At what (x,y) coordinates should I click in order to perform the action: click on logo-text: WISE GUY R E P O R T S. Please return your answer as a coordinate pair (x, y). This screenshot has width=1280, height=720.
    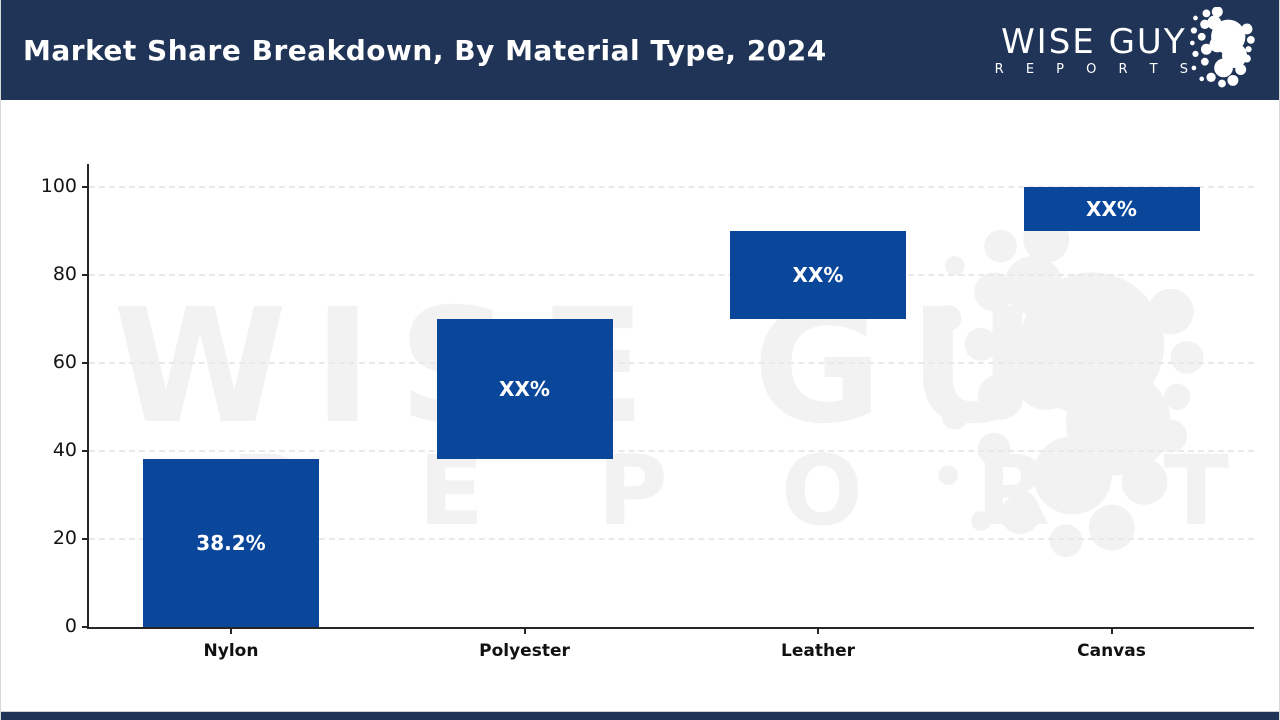
    Looking at the image, I should click on (1094, 50).